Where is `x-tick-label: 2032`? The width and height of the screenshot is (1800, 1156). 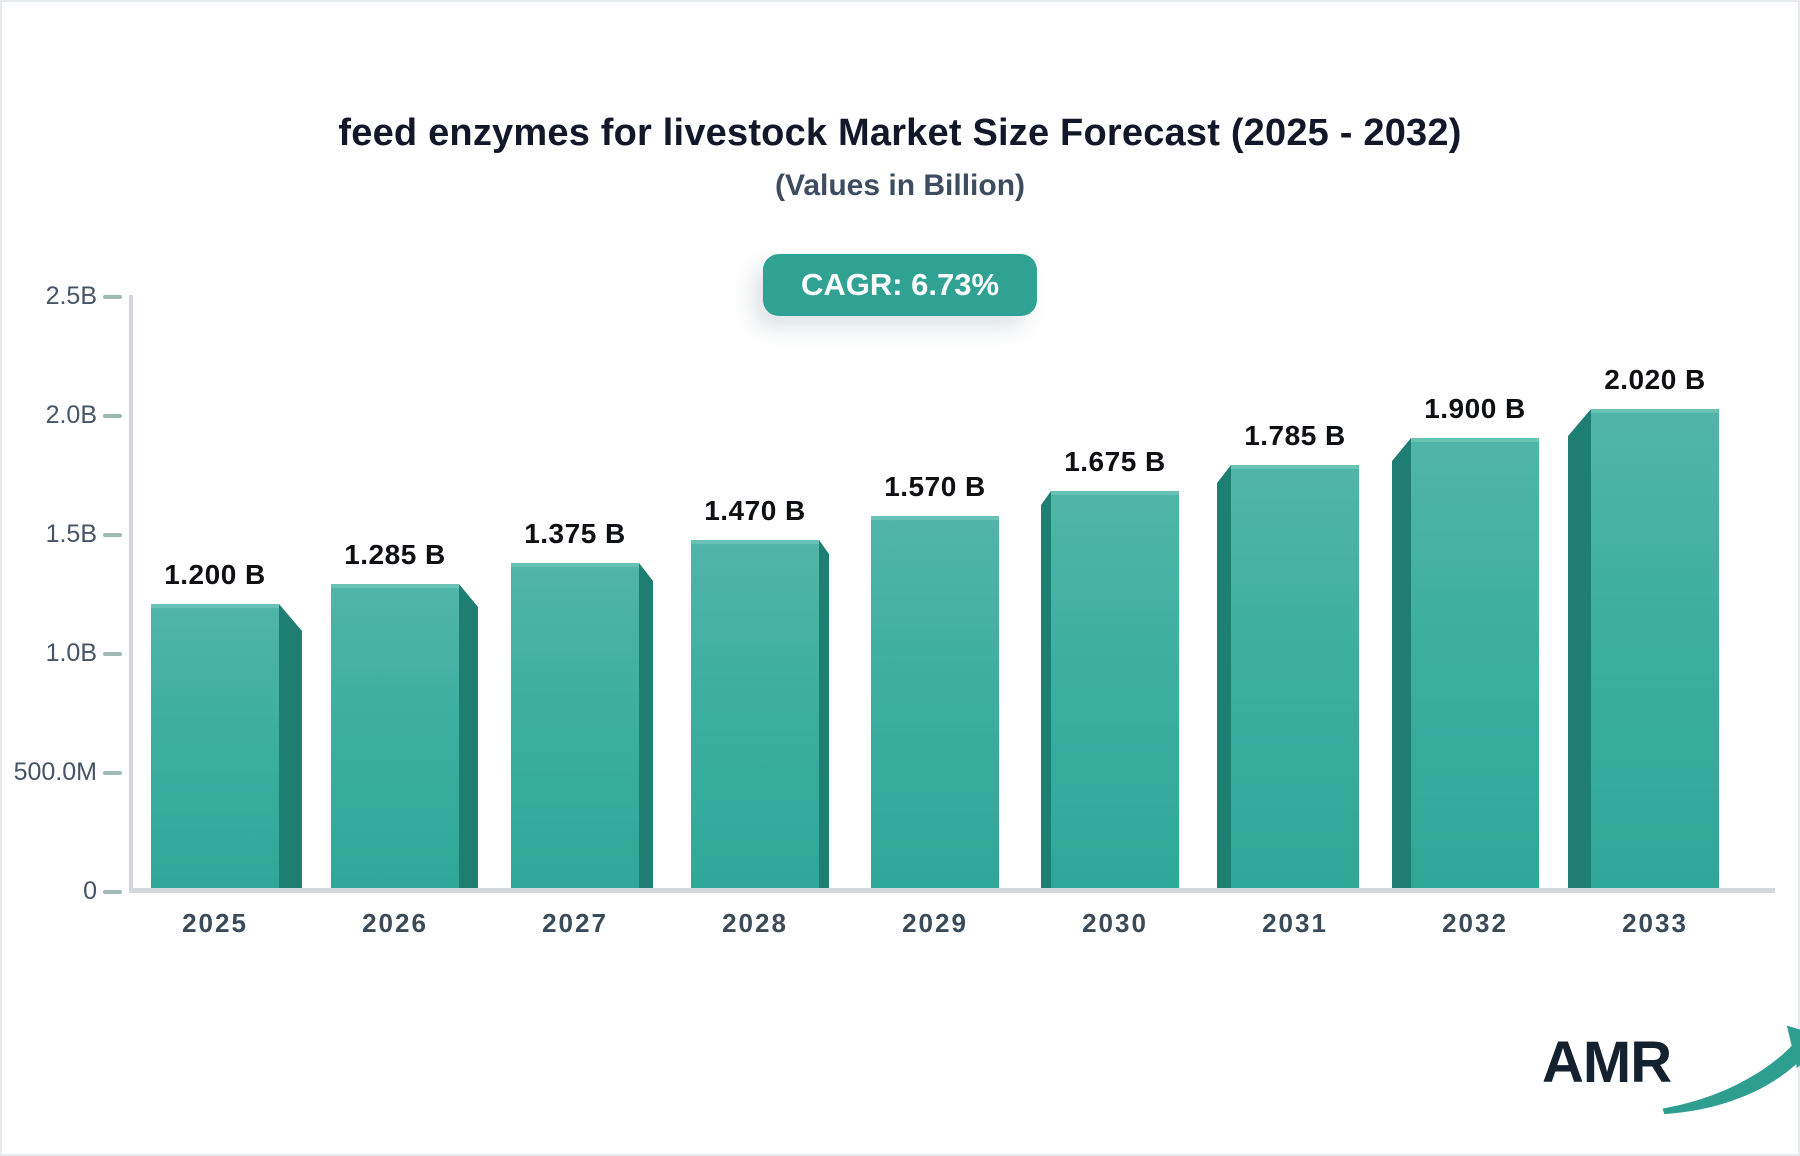
x-tick-label: 2032 is located at coordinates (1475, 923).